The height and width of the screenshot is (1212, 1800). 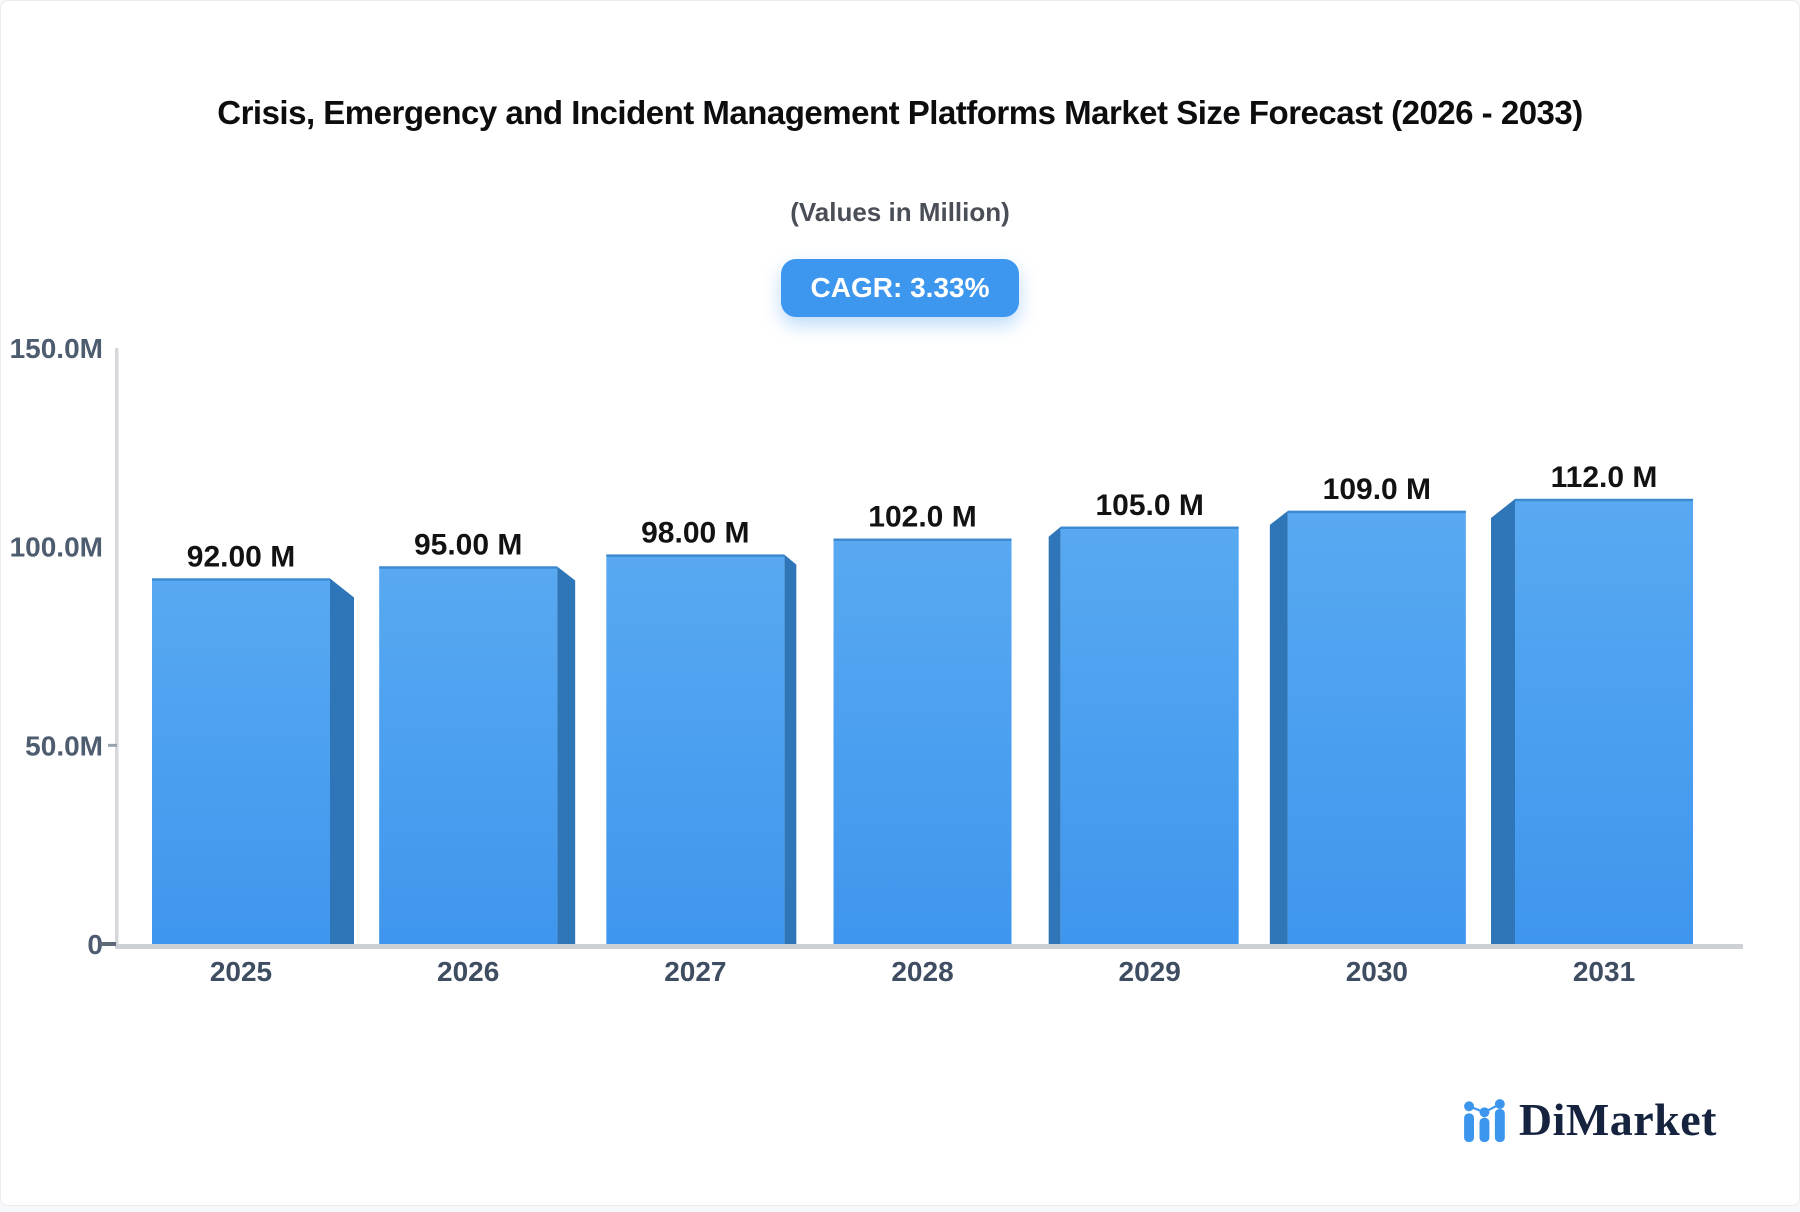 I want to click on bar-value-label-2030: 109.0 M, so click(x=1377, y=489).